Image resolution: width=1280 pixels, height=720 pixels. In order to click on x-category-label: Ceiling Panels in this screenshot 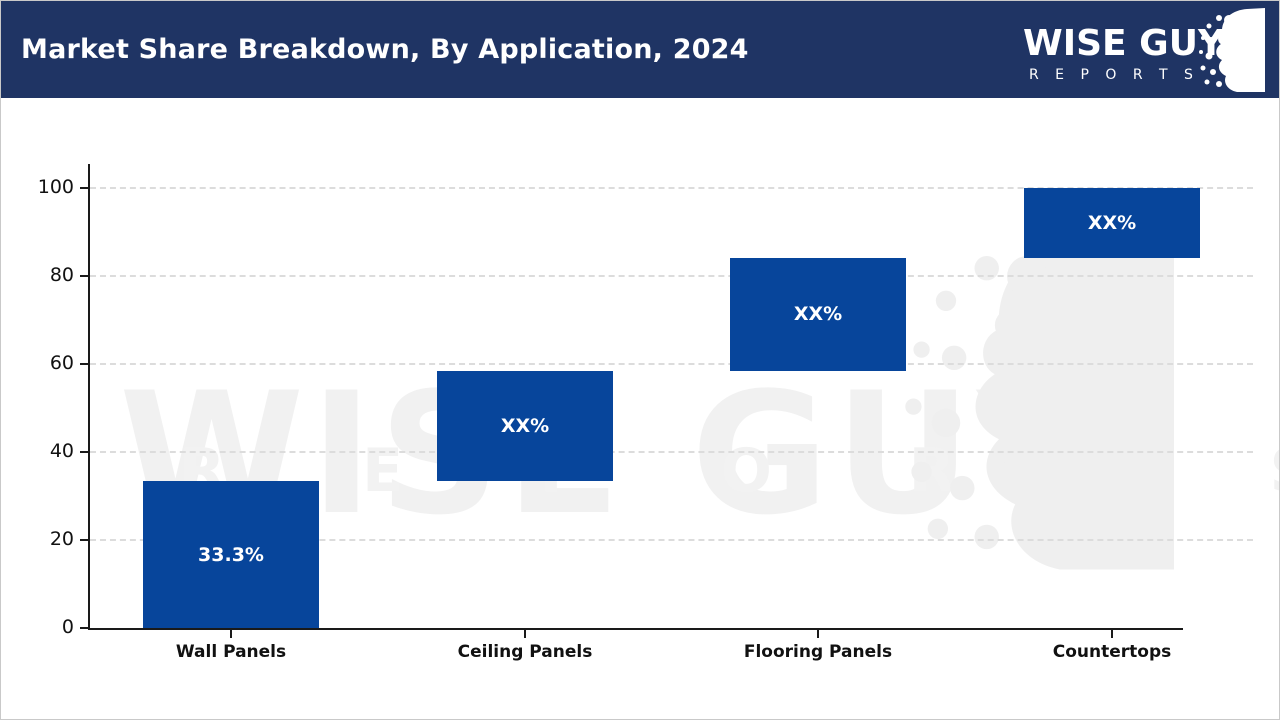, I will do `click(525, 652)`.